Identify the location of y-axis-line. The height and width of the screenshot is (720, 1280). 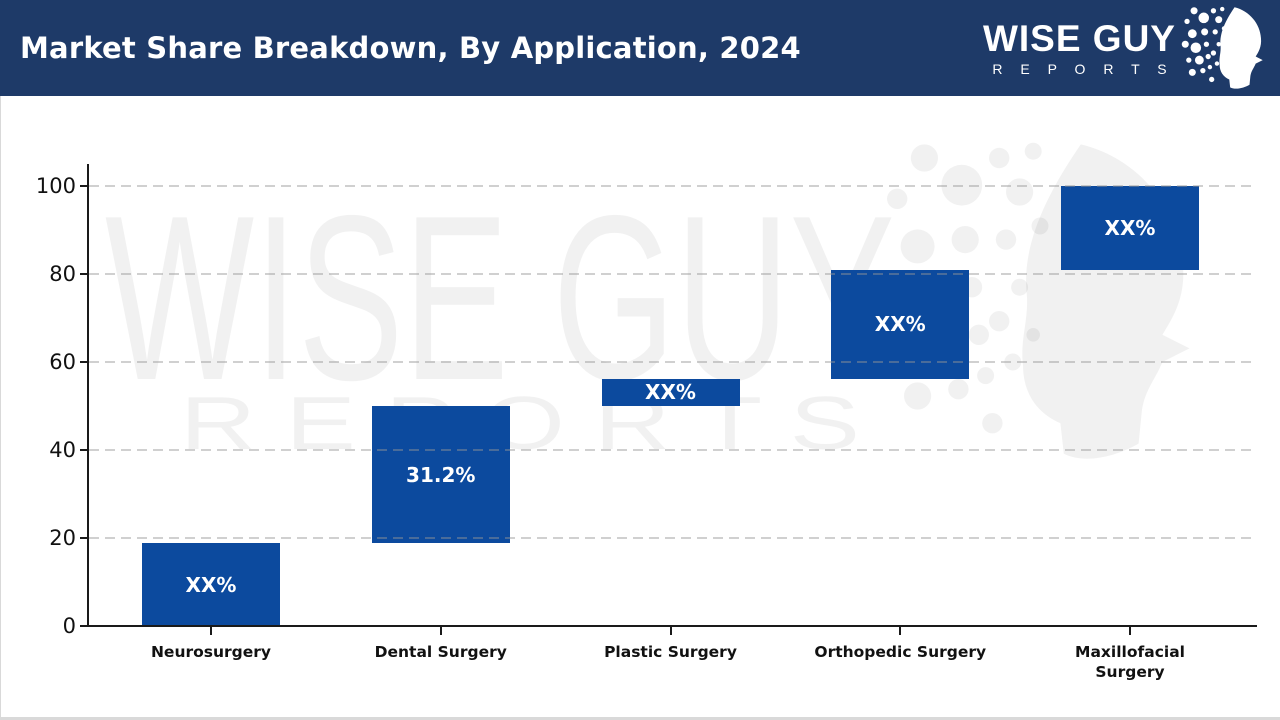
(88, 395).